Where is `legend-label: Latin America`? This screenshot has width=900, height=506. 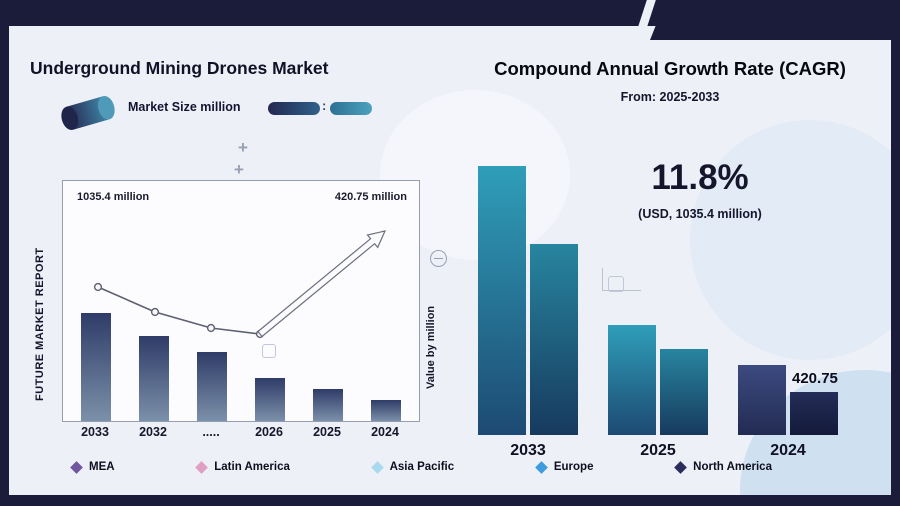 legend-label: Latin America is located at coordinates (252, 467).